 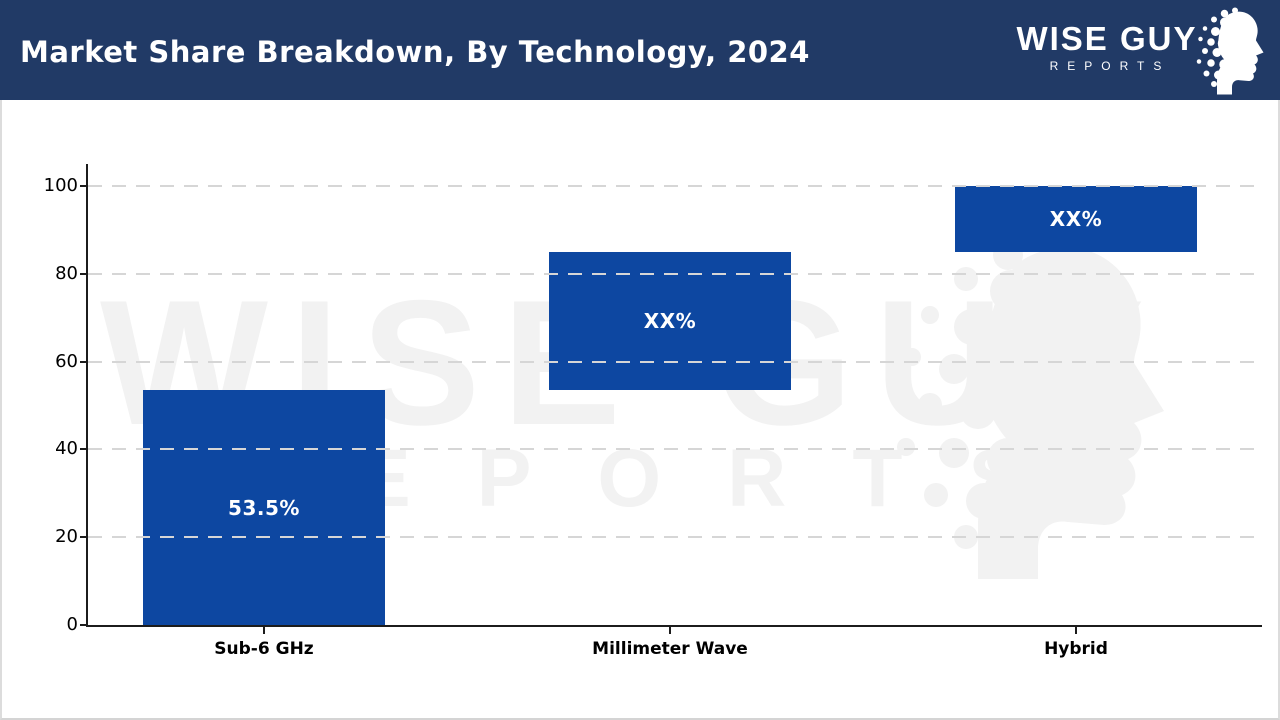 I want to click on logo-wordmark-line1: WISE GUY, so click(x=1107, y=38).